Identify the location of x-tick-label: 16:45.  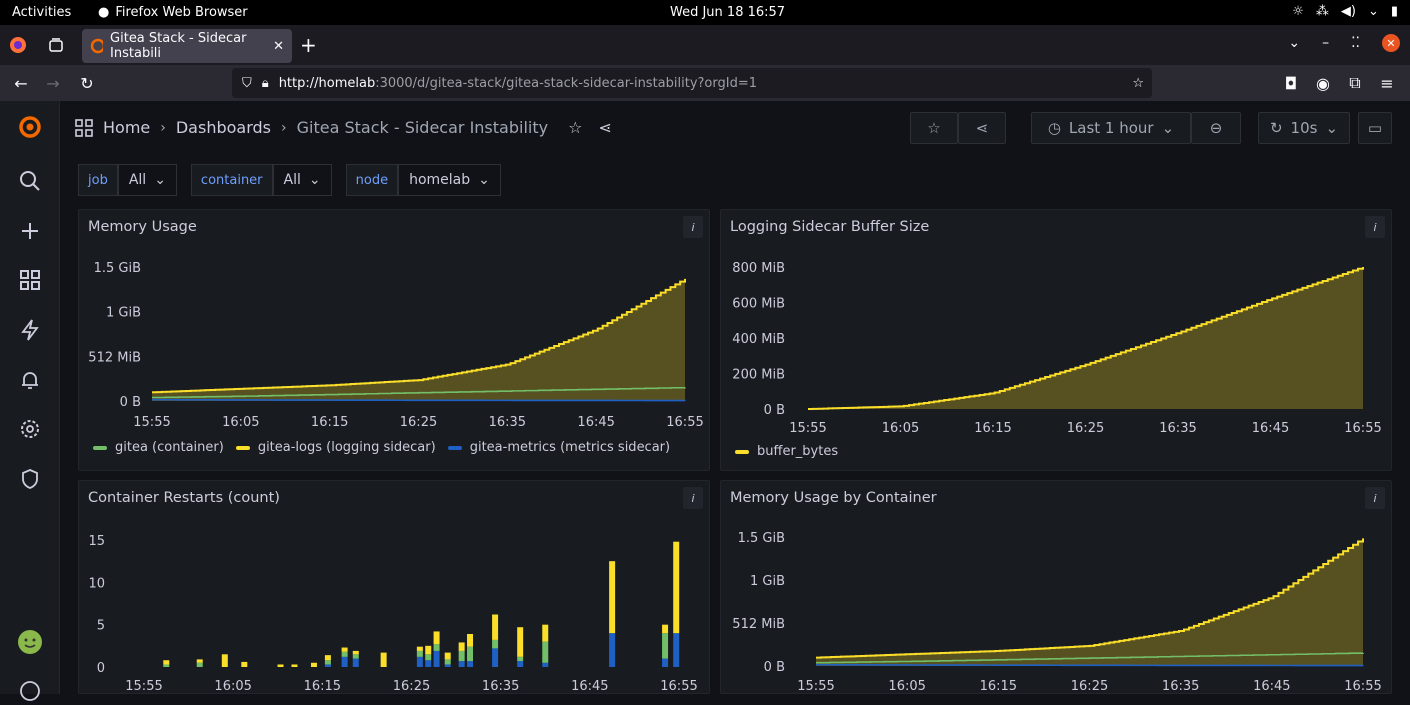
(1271, 686).